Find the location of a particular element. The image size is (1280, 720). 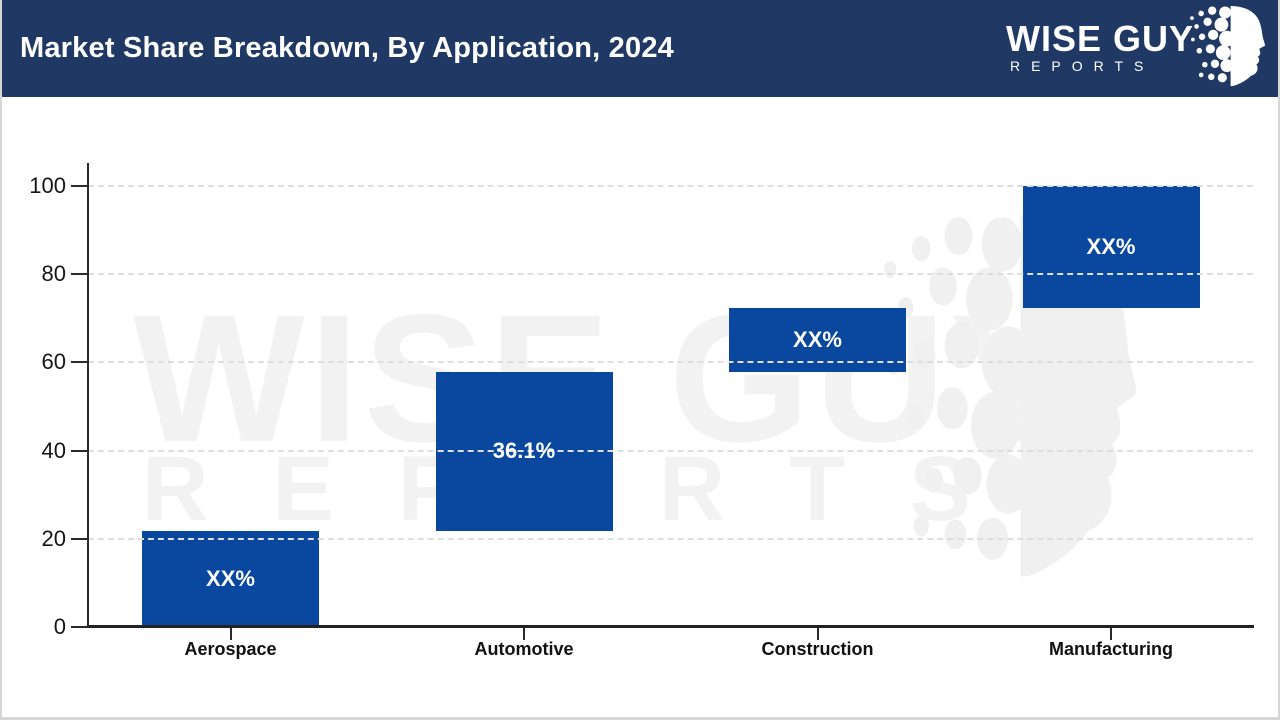

brand-subtitle: REPORTS is located at coordinates (1082, 66).